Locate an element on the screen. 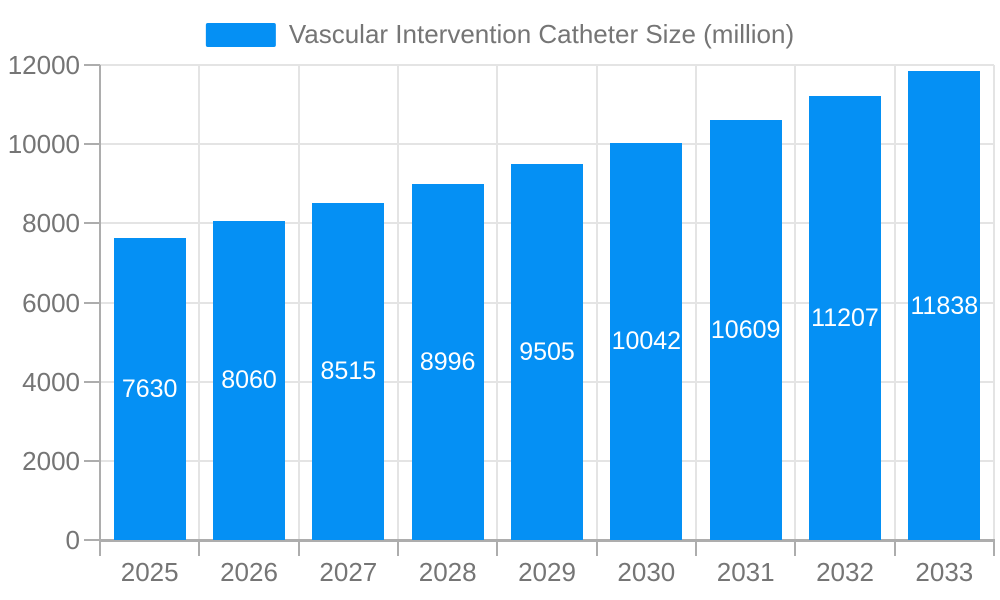 The width and height of the screenshot is (1000, 600). bar-value-label: 9505 is located at coordinates (547, 351).